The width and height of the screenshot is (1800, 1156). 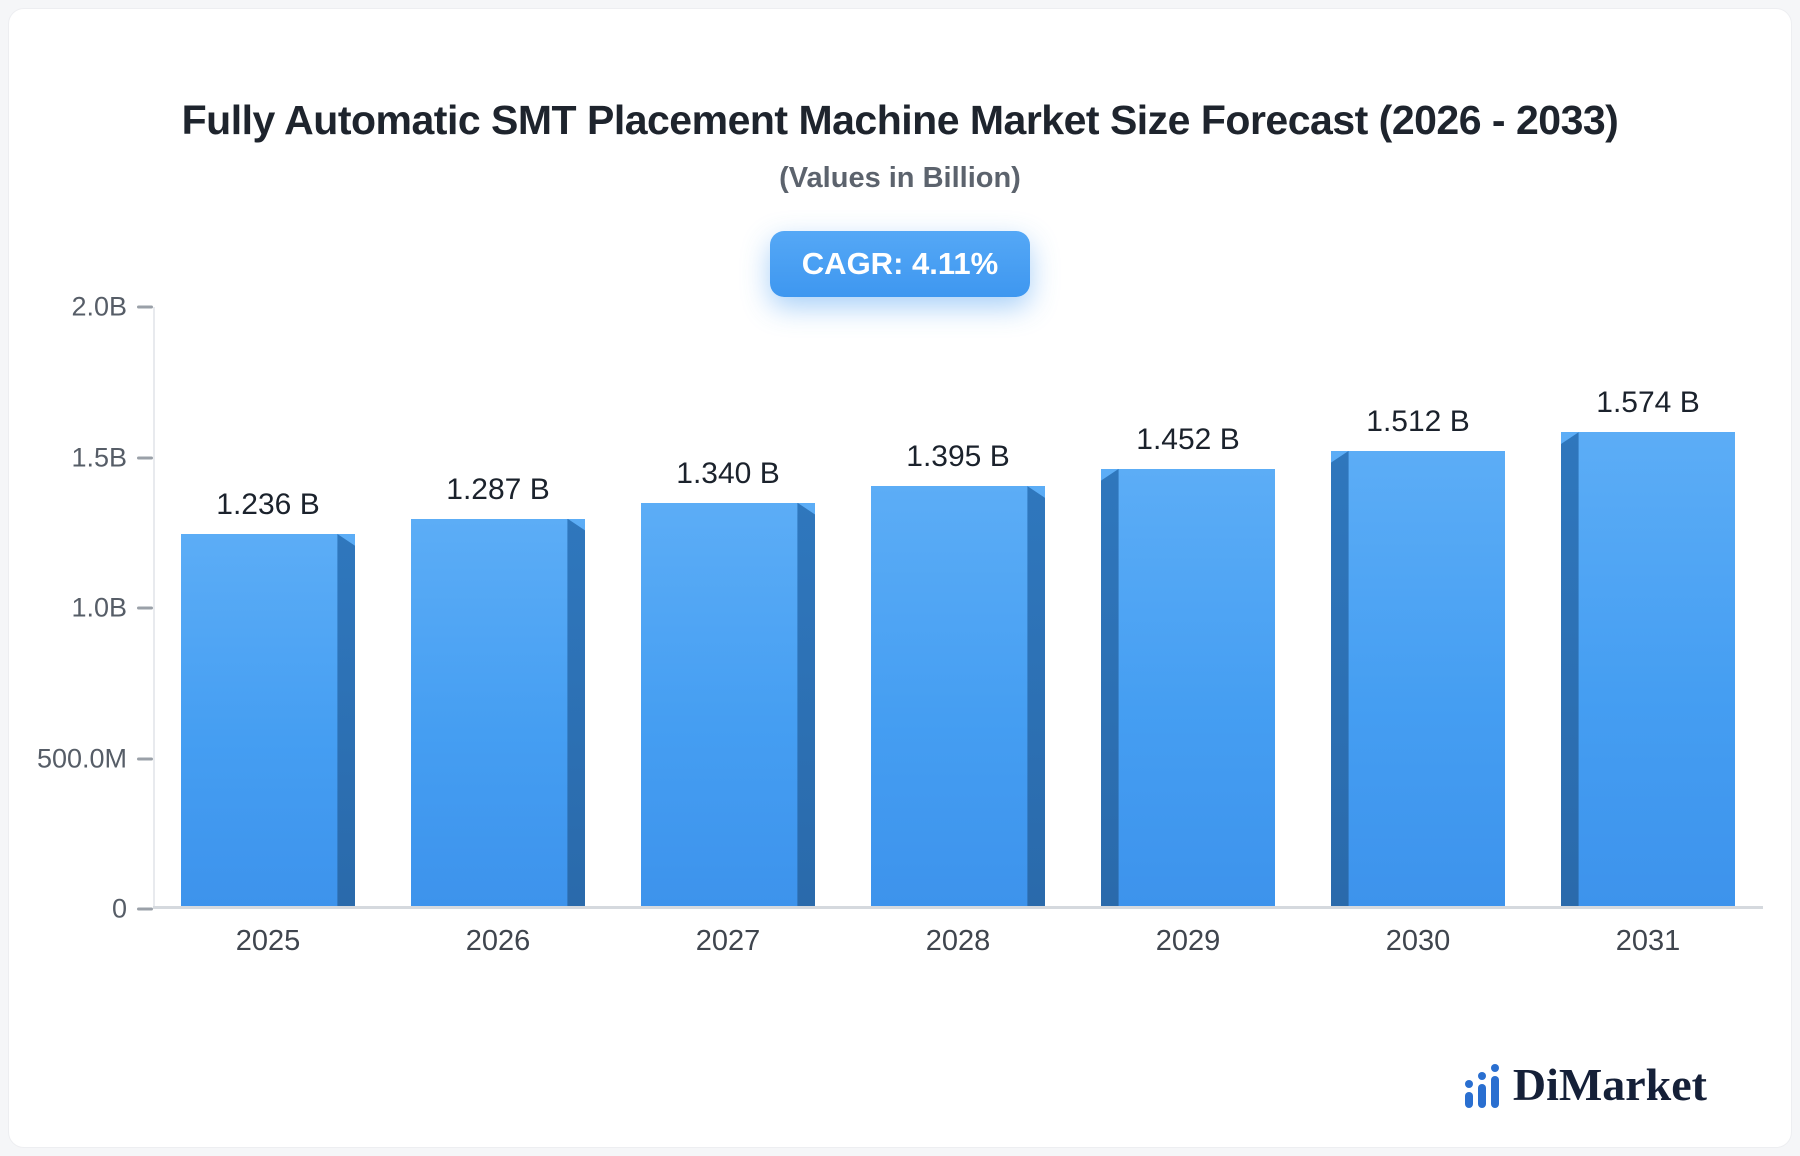 What do you see at coordinates (728, 473) in the screenshot?
I see `bar-value-label: 1.340 B` at bounding box center [728, 473].